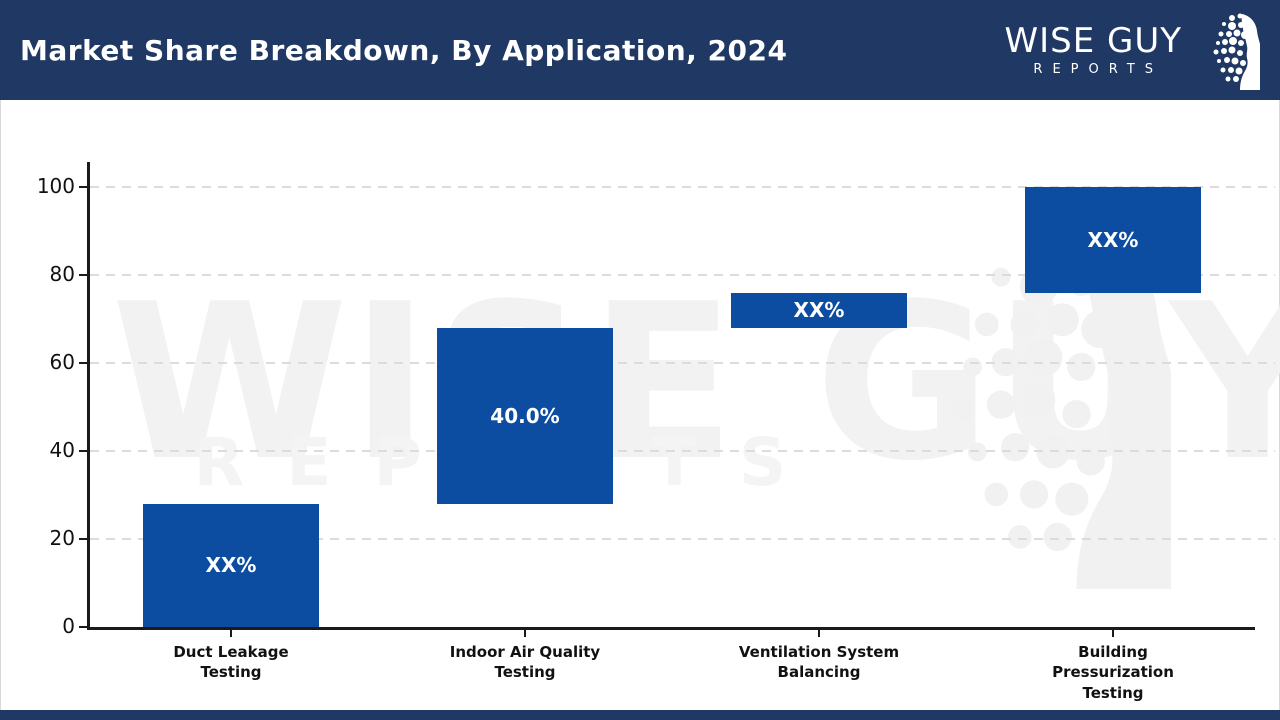 The width and height of the screenshot is (1280, 720). Describe the element at coordinates (62, 538) in the screenshot. I see `y-axis-tick-label: 20` at that location.